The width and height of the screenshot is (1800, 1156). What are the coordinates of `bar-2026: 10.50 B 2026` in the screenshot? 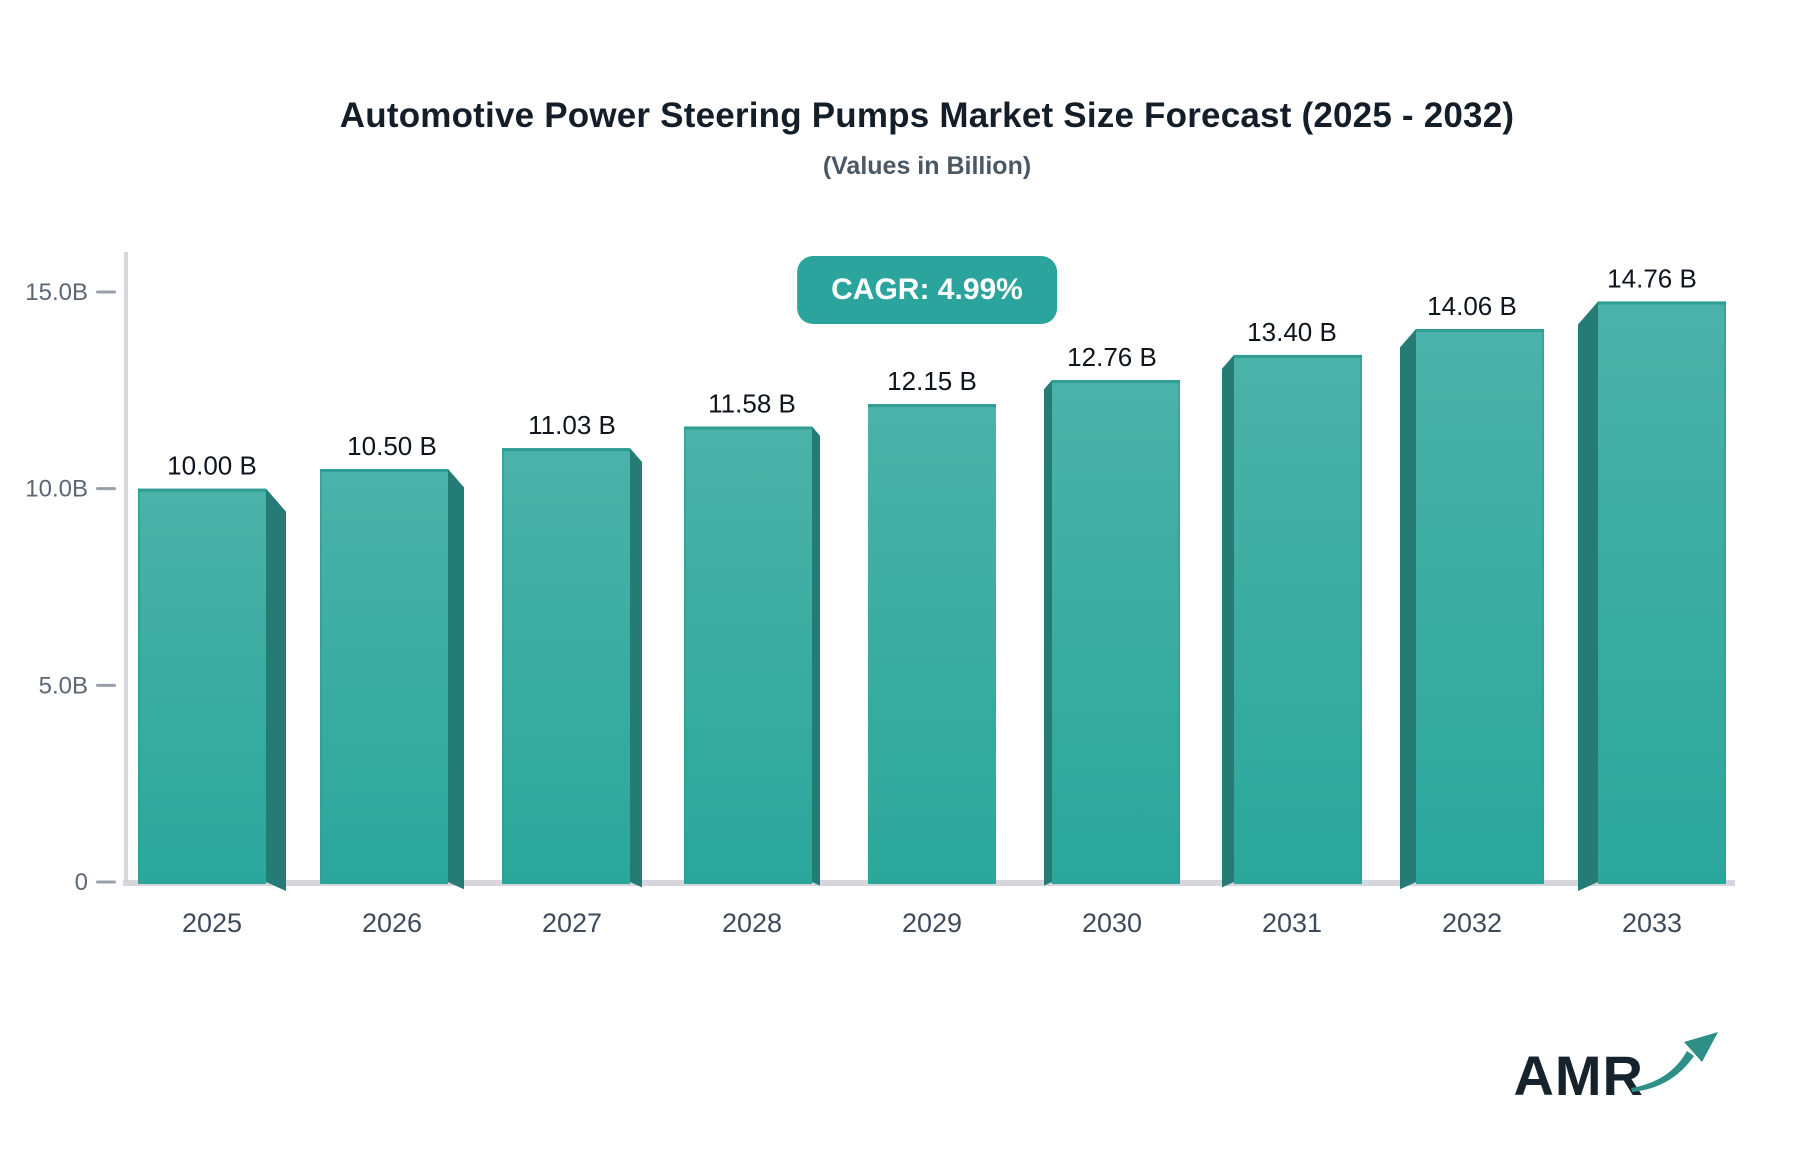 It's located at (392, 684).